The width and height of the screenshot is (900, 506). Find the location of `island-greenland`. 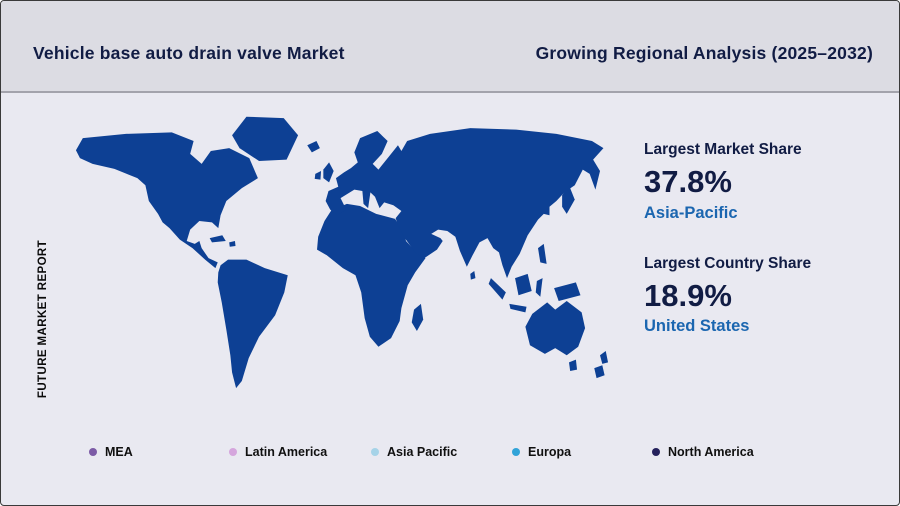

island-greenland is located at coordinates (265, 138).